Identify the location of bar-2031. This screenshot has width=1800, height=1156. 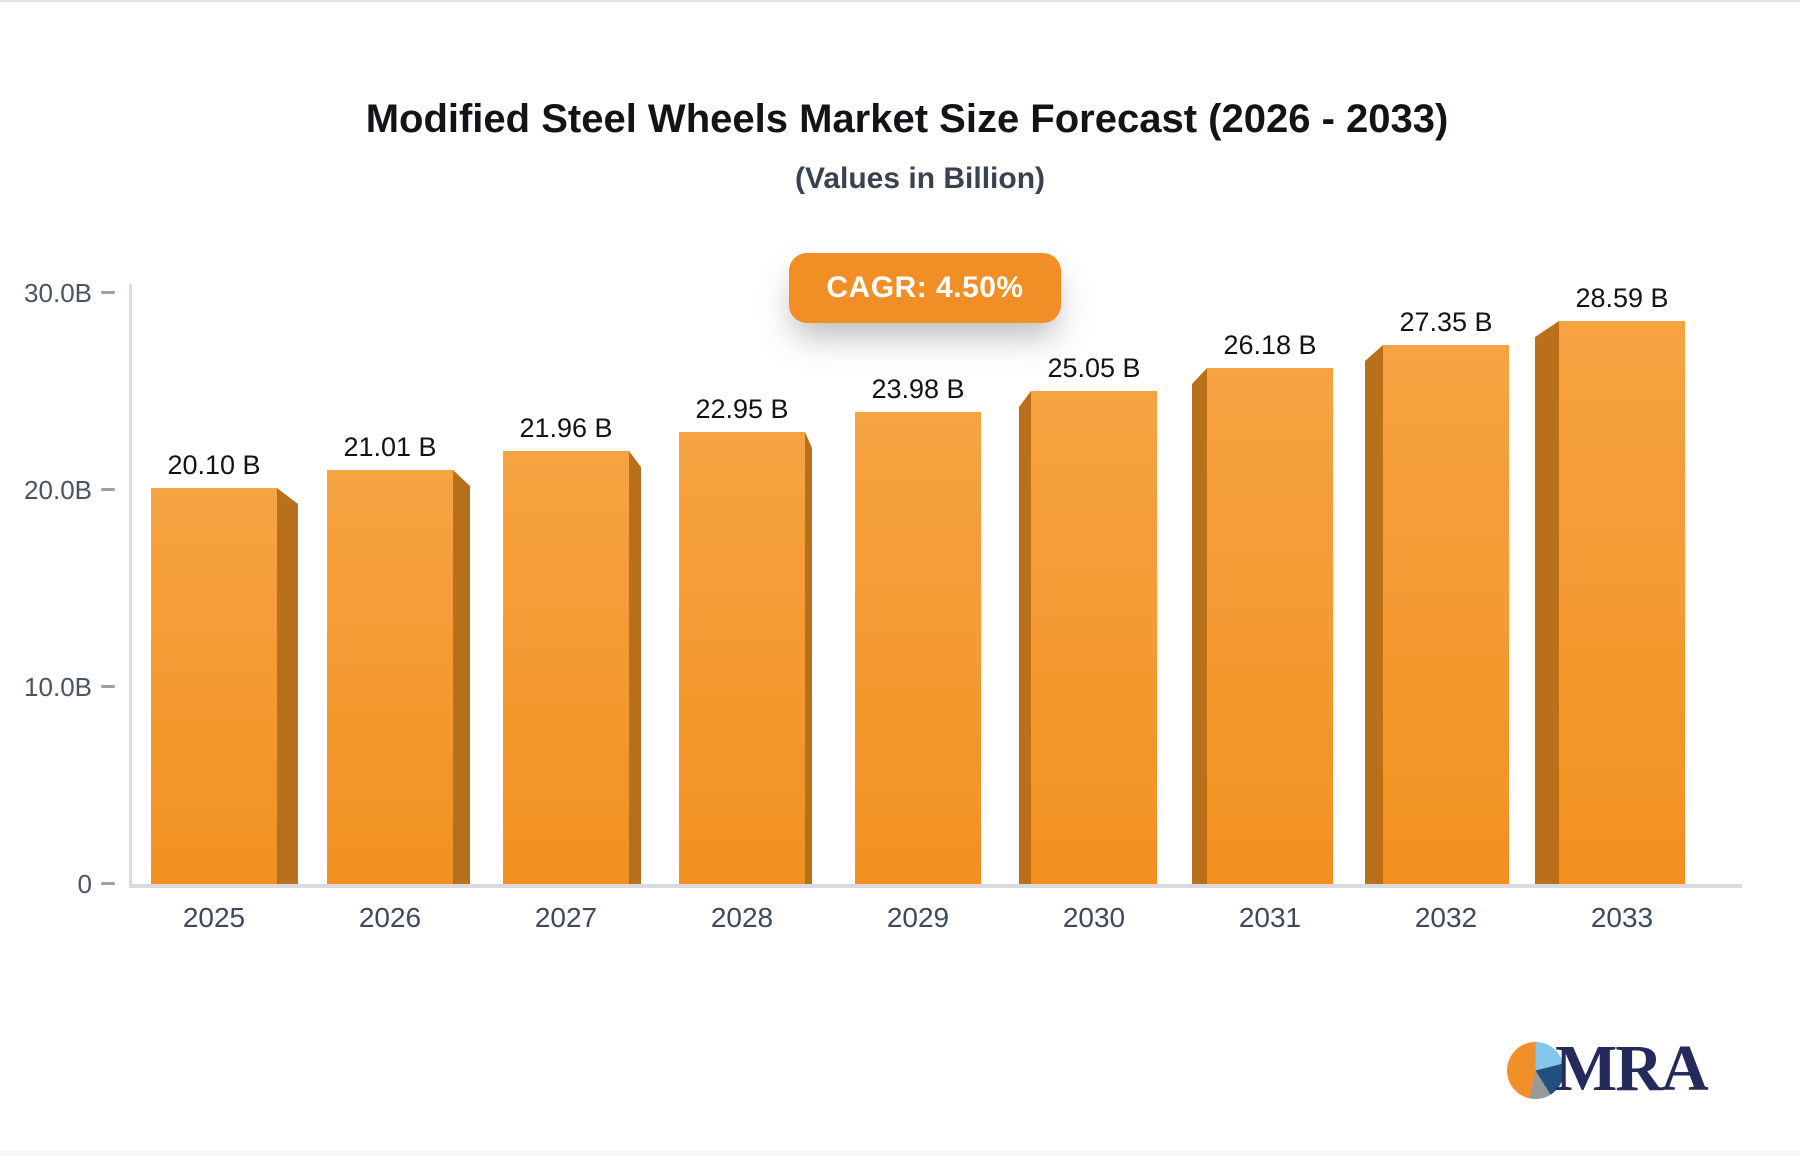
(1270, 626).